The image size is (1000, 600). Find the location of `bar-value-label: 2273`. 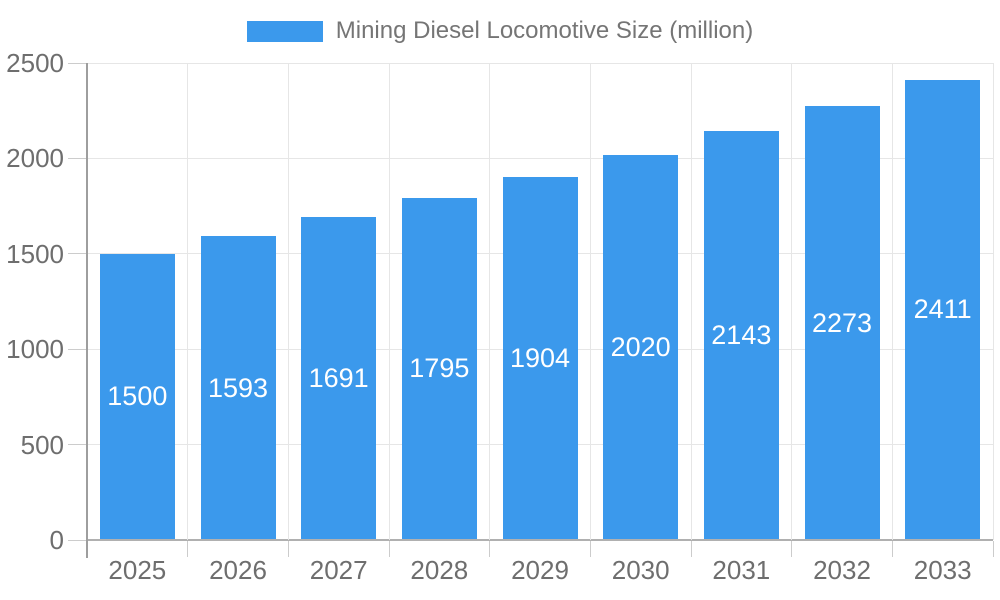

bar-value-label: 2273 is located at coordinates (842, 322).